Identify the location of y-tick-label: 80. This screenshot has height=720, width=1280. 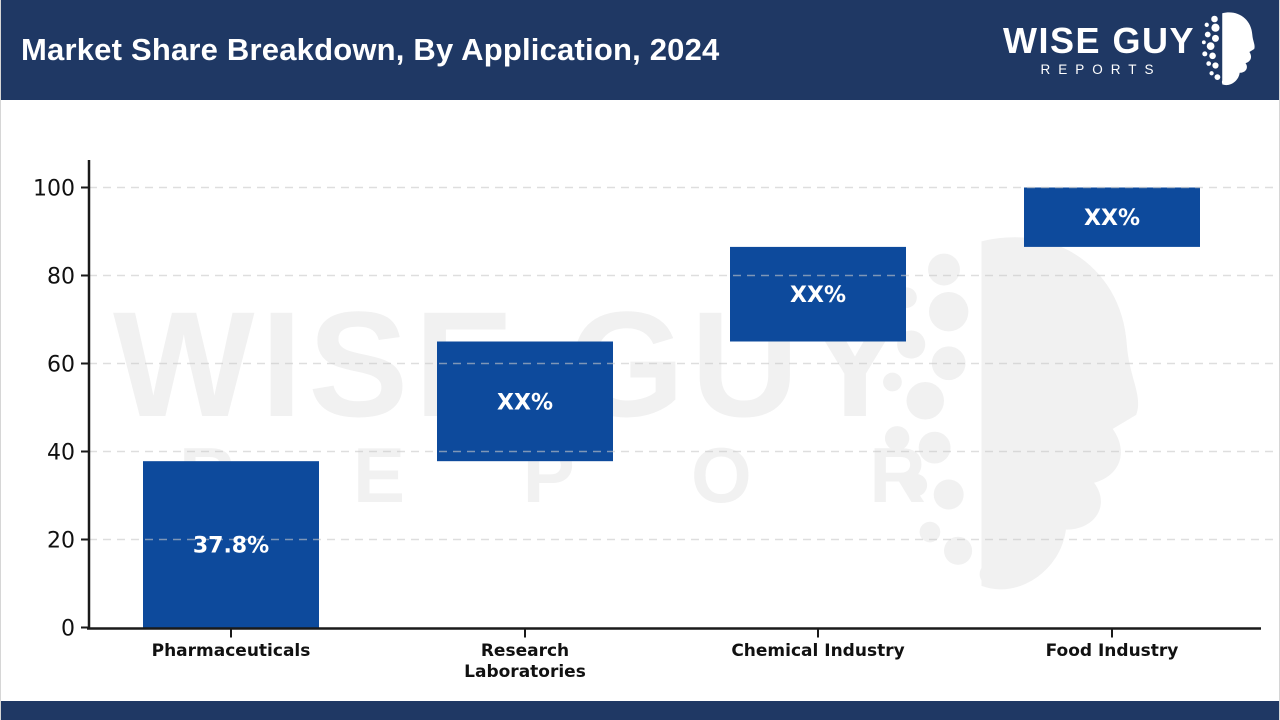
(61, 277).